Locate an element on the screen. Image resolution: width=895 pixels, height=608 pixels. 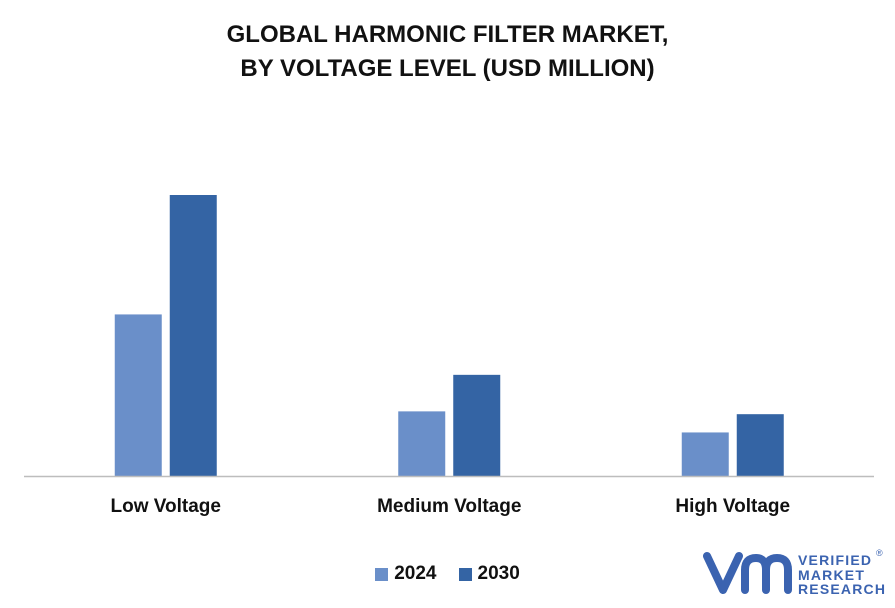
logo-line2: MARKET is located at coordinates (832, 574).